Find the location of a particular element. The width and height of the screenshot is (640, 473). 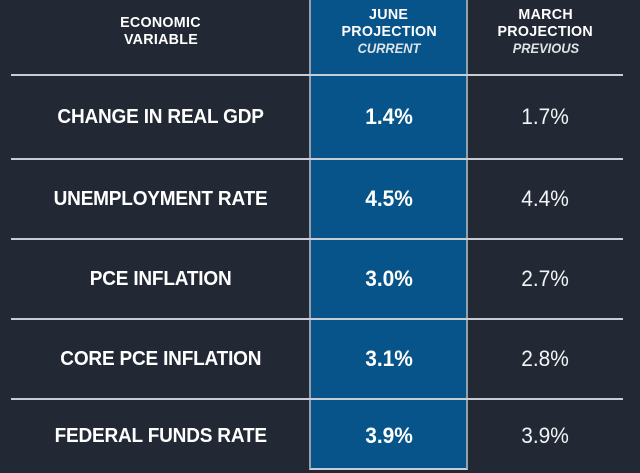

variable-label: PCE INFLATION is located at coordinates (160, 278).